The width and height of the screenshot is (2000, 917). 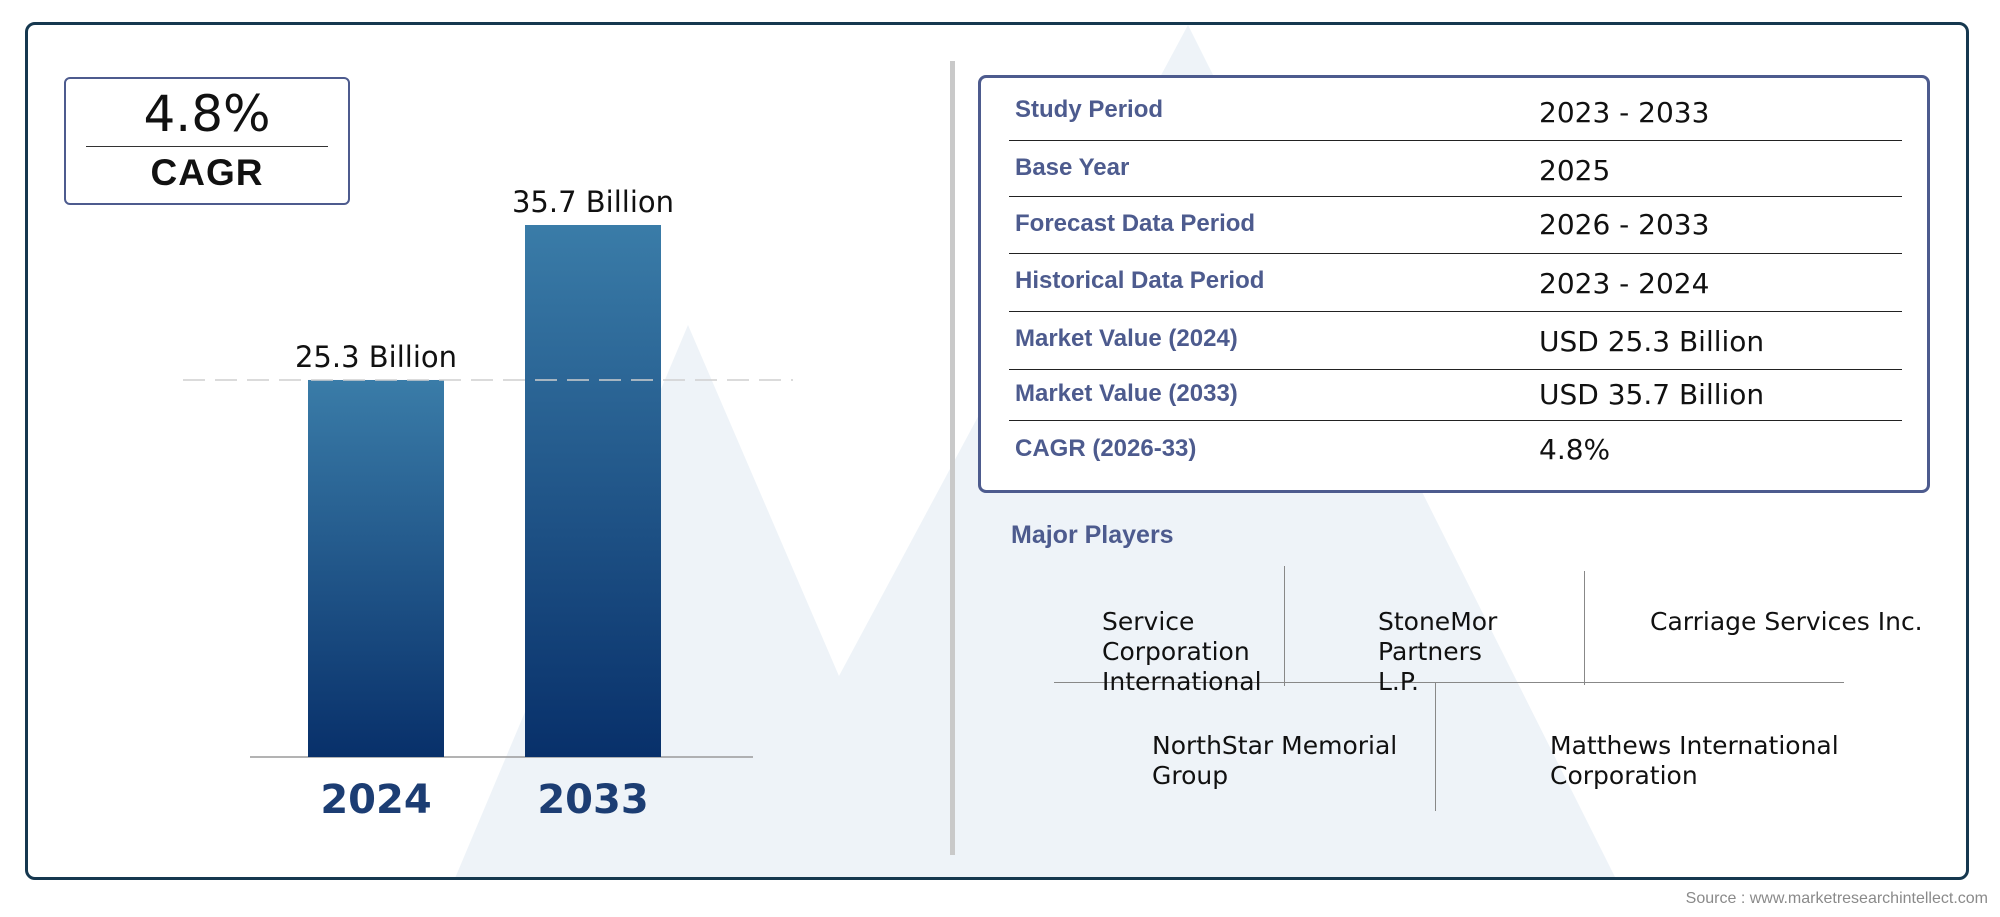 I want to click on info-value: 2026 - 2033, so click(x=1624, y=224).